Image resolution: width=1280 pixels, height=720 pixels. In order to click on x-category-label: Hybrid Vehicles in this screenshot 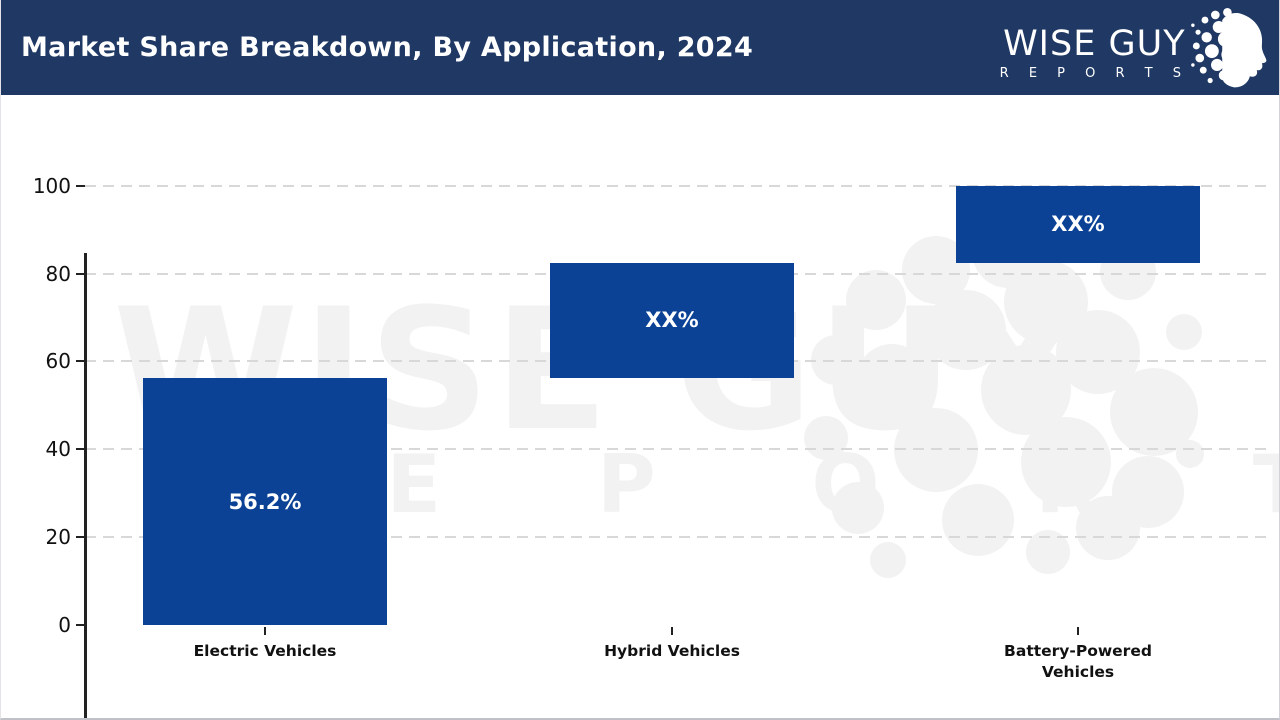, I will do `click(672, 651)`.